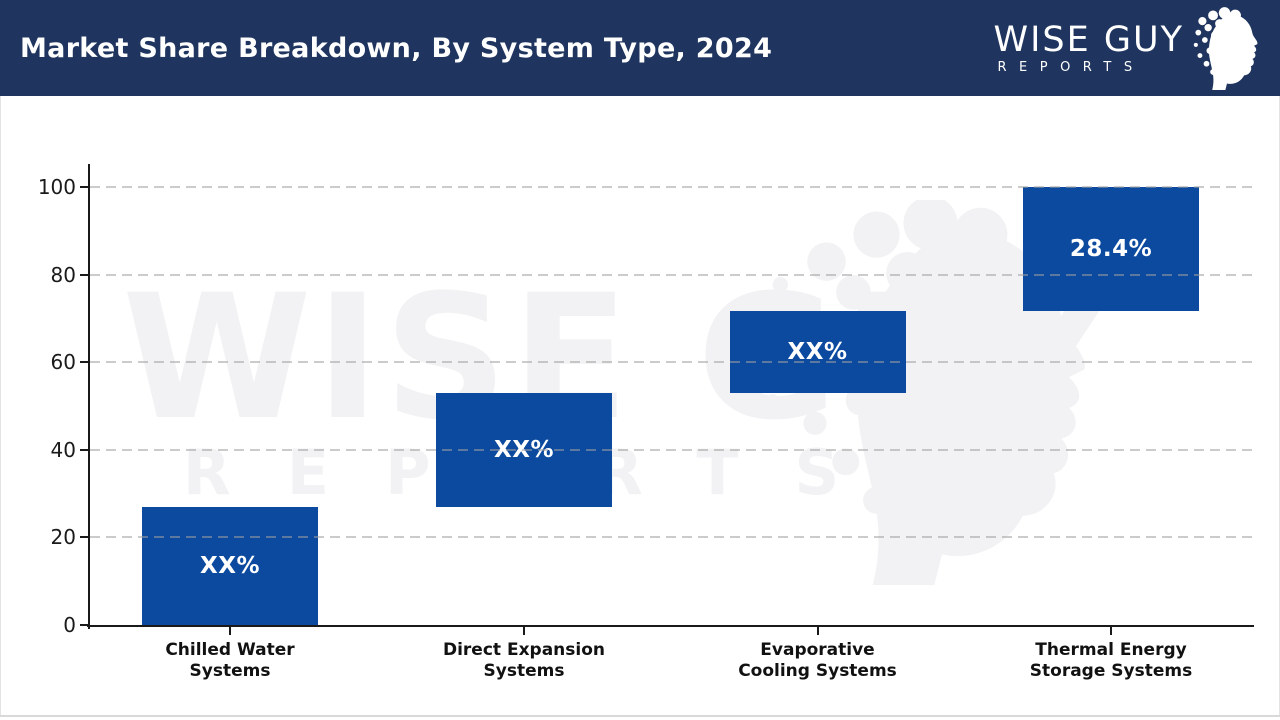  What do you see at coordinates (230, 631) in the screenshot?
I see `x-tick-chilled-water-systems` at bounding box center [230, 631].